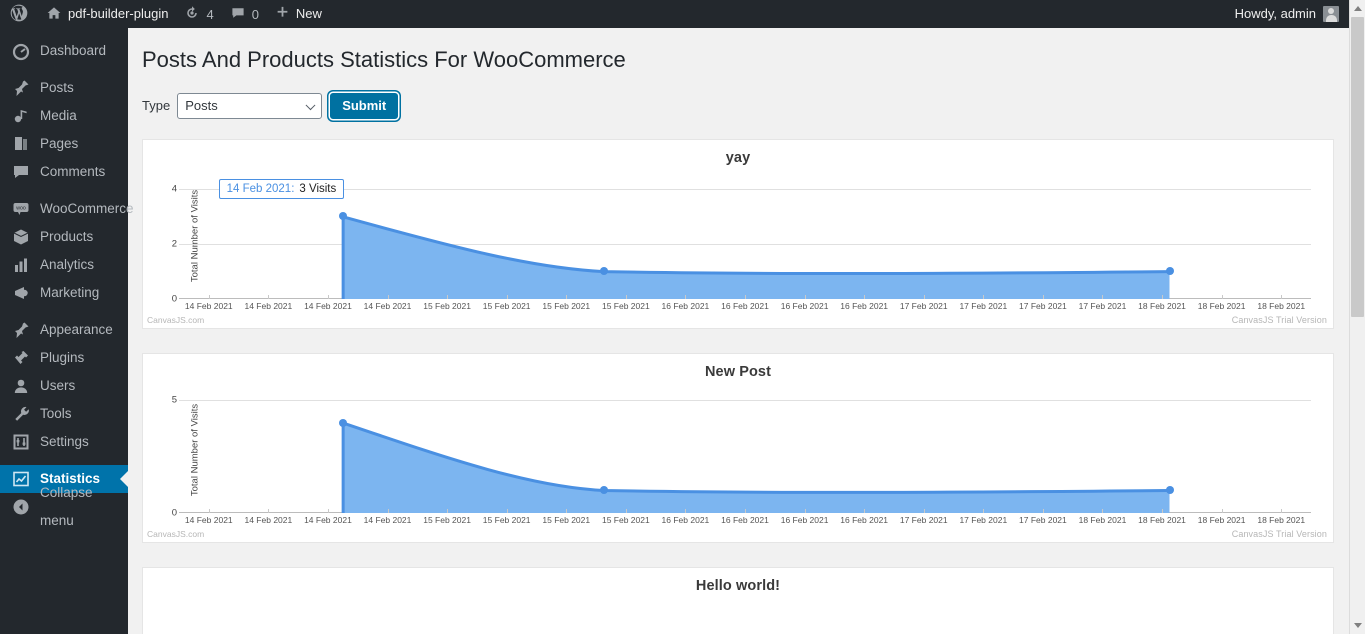  I want to click on collapse-menu-button: Collapse menu, so click(64, 506).